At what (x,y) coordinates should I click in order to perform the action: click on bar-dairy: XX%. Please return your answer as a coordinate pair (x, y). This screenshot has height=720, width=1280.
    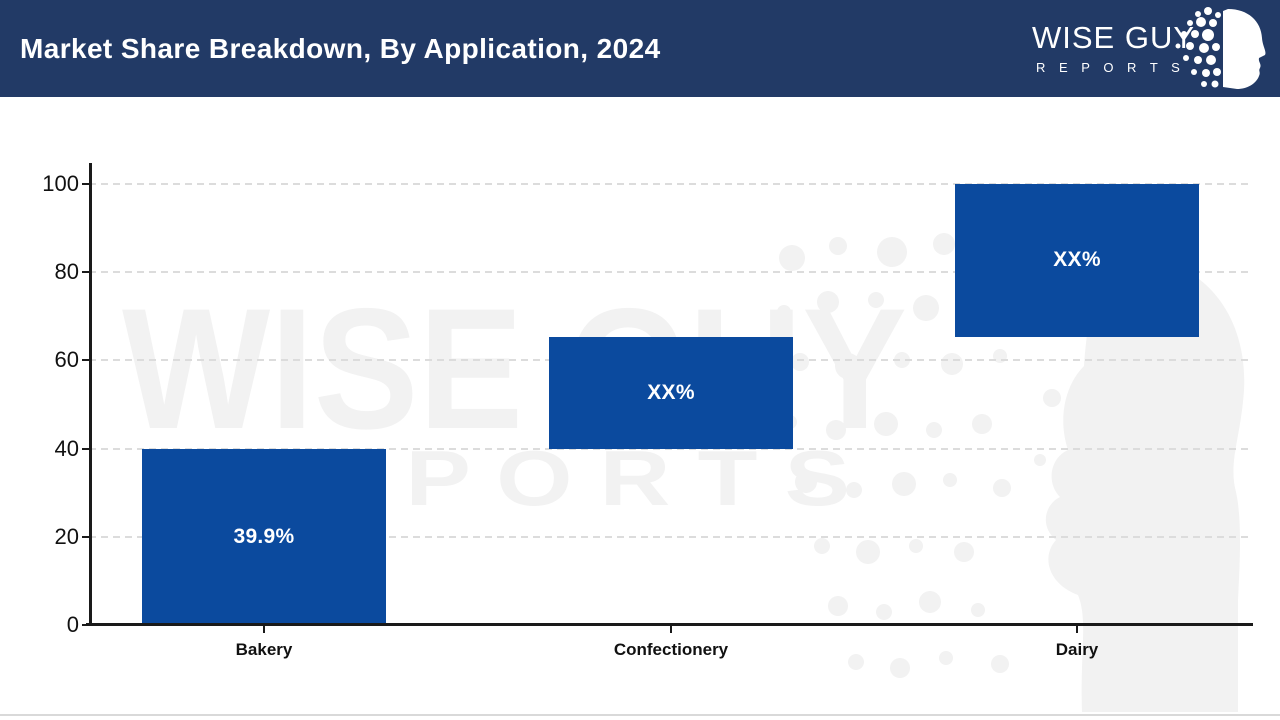
    Looking at the image, I should click on (1077, 260).